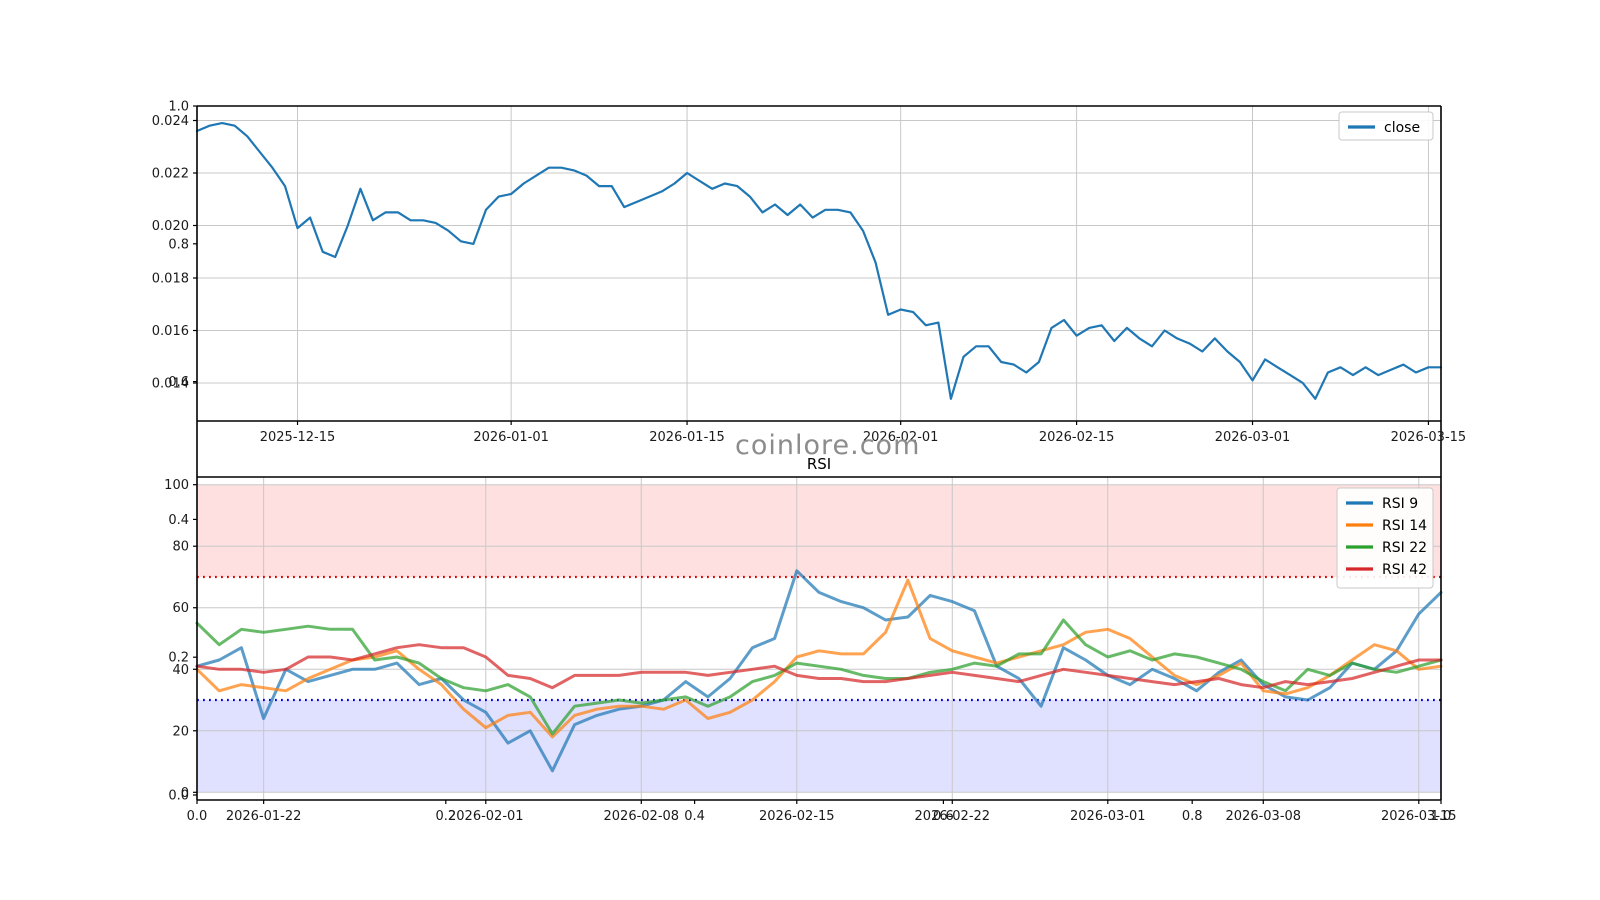  What do you see at coordinates (178, 658) in the screenshot?
I see `overlay-ytick-label: 0.2` at bounding box center [178, 658].